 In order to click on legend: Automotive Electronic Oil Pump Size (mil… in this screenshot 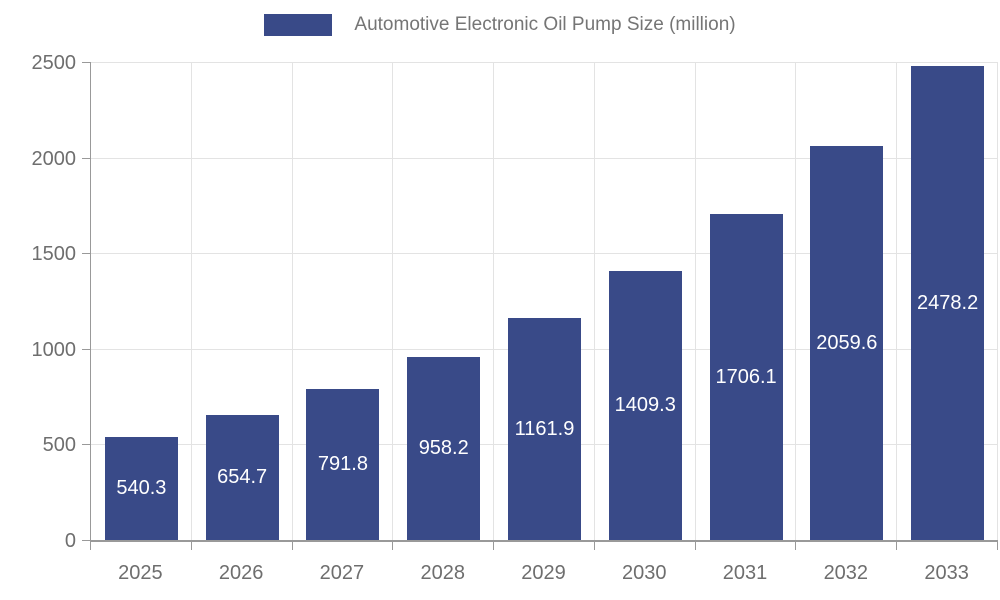, I will do `click(500, 25)`.